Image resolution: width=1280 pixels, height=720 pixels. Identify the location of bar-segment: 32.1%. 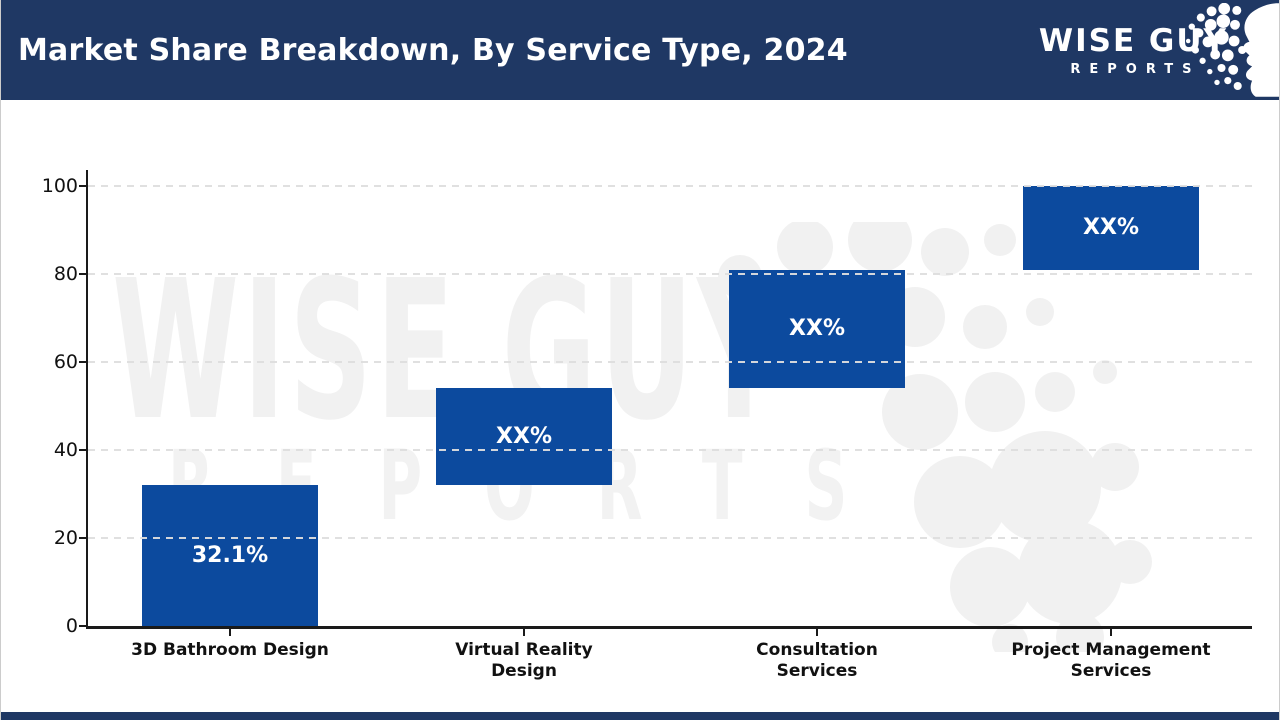
(230, 555).